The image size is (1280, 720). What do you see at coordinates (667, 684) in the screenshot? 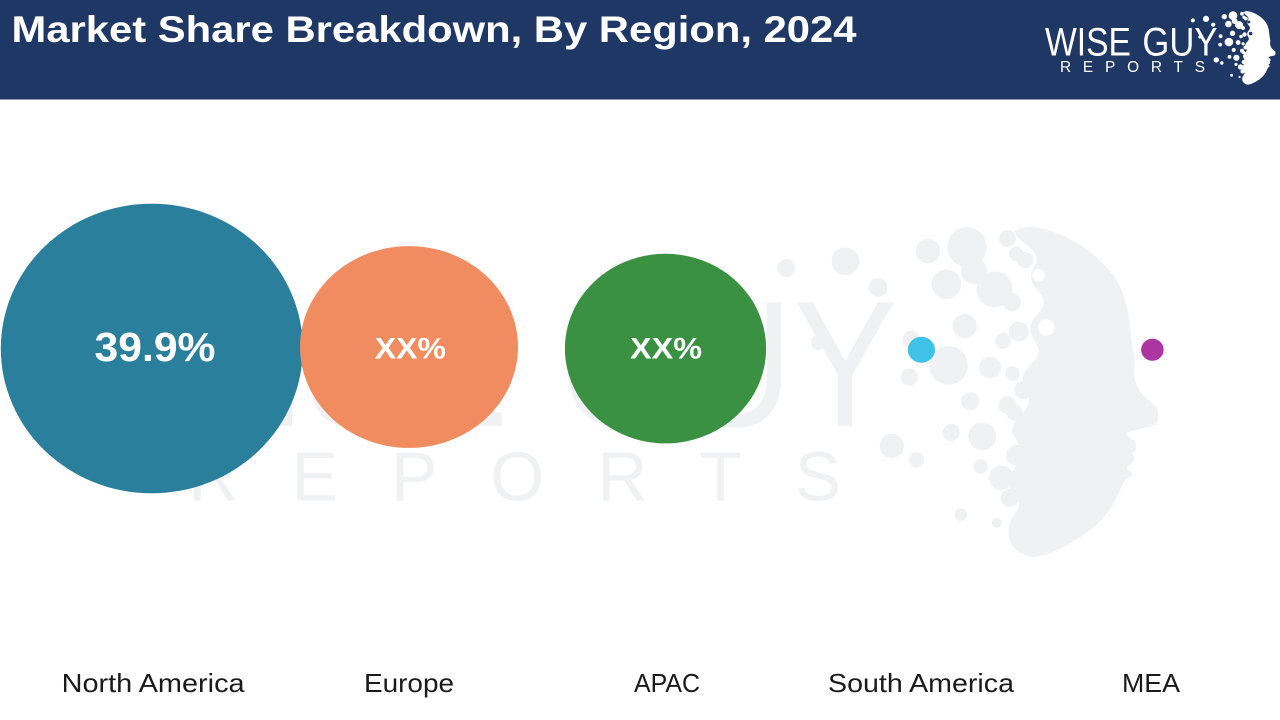
I see `svg-text: APAC` at bounding box center [667, 684].